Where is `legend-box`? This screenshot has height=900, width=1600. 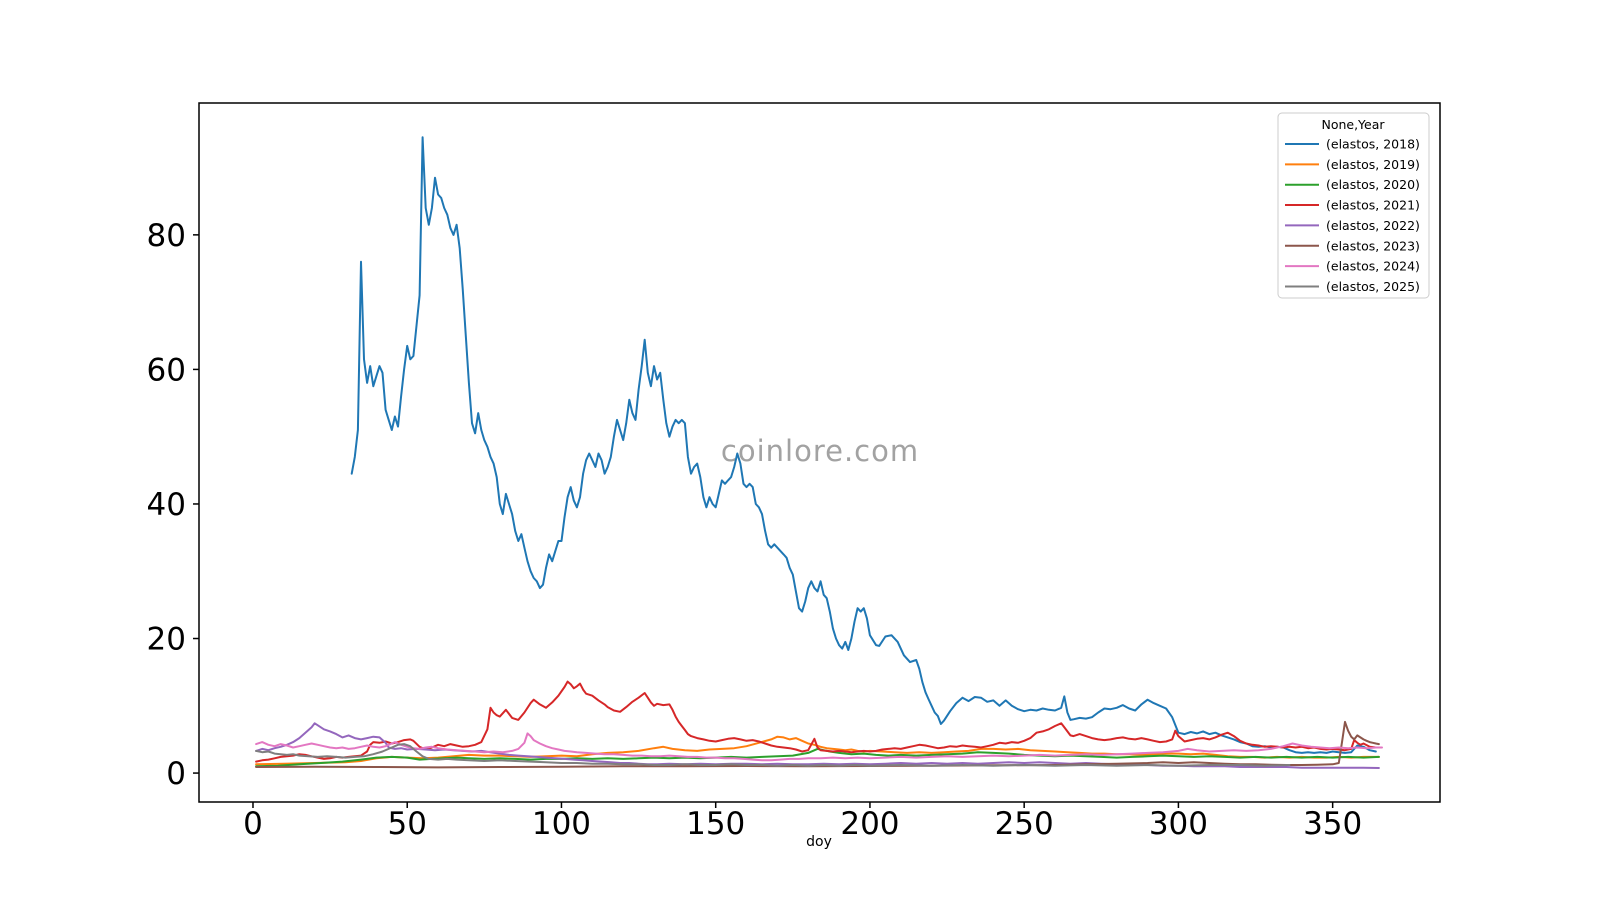
legend-box is located at coordinates (1353, 205).